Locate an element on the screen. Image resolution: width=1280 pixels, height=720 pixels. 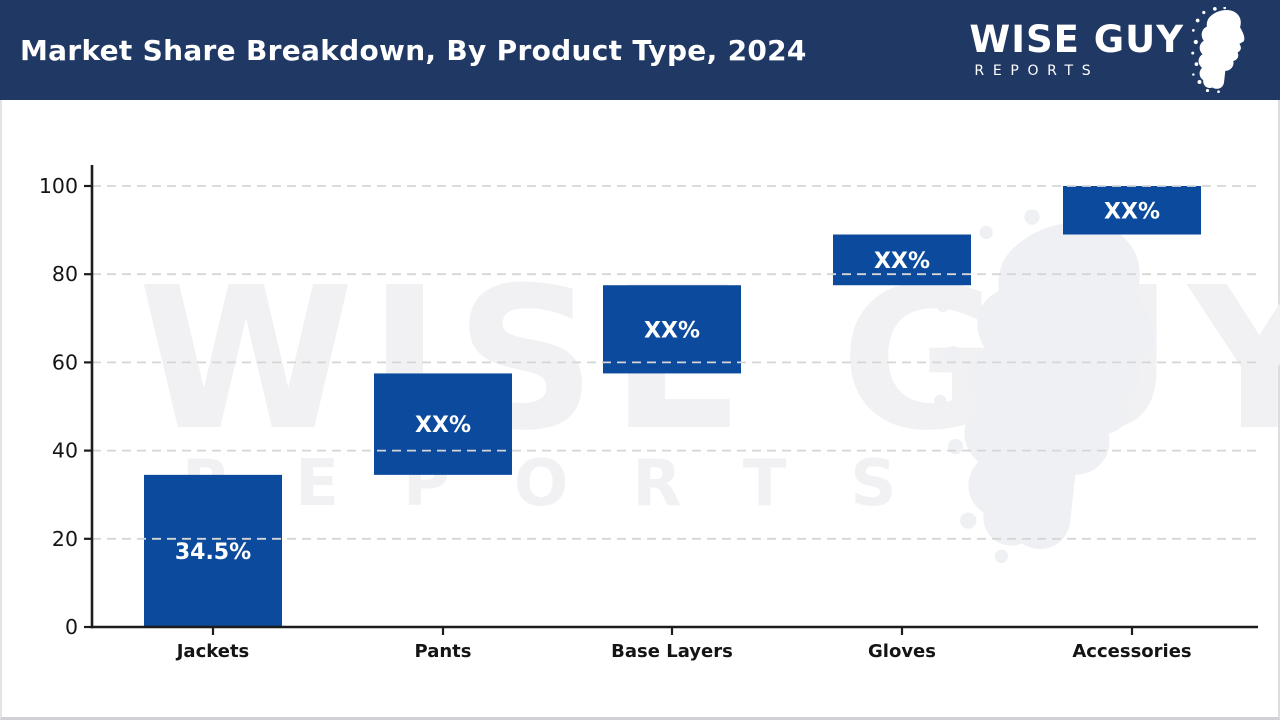
brand-subtitle: REPORTS is located at coordinates (1037, 71).